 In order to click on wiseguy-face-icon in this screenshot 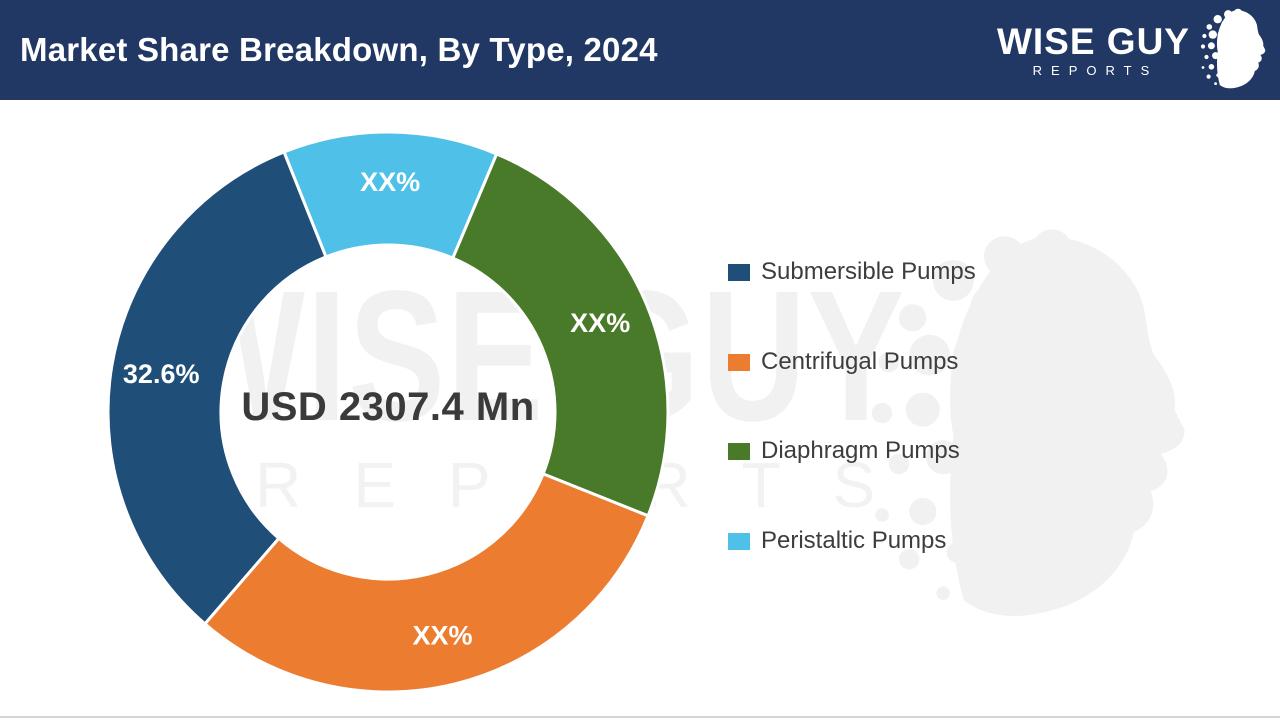, I will do `click(1233, 48)`.